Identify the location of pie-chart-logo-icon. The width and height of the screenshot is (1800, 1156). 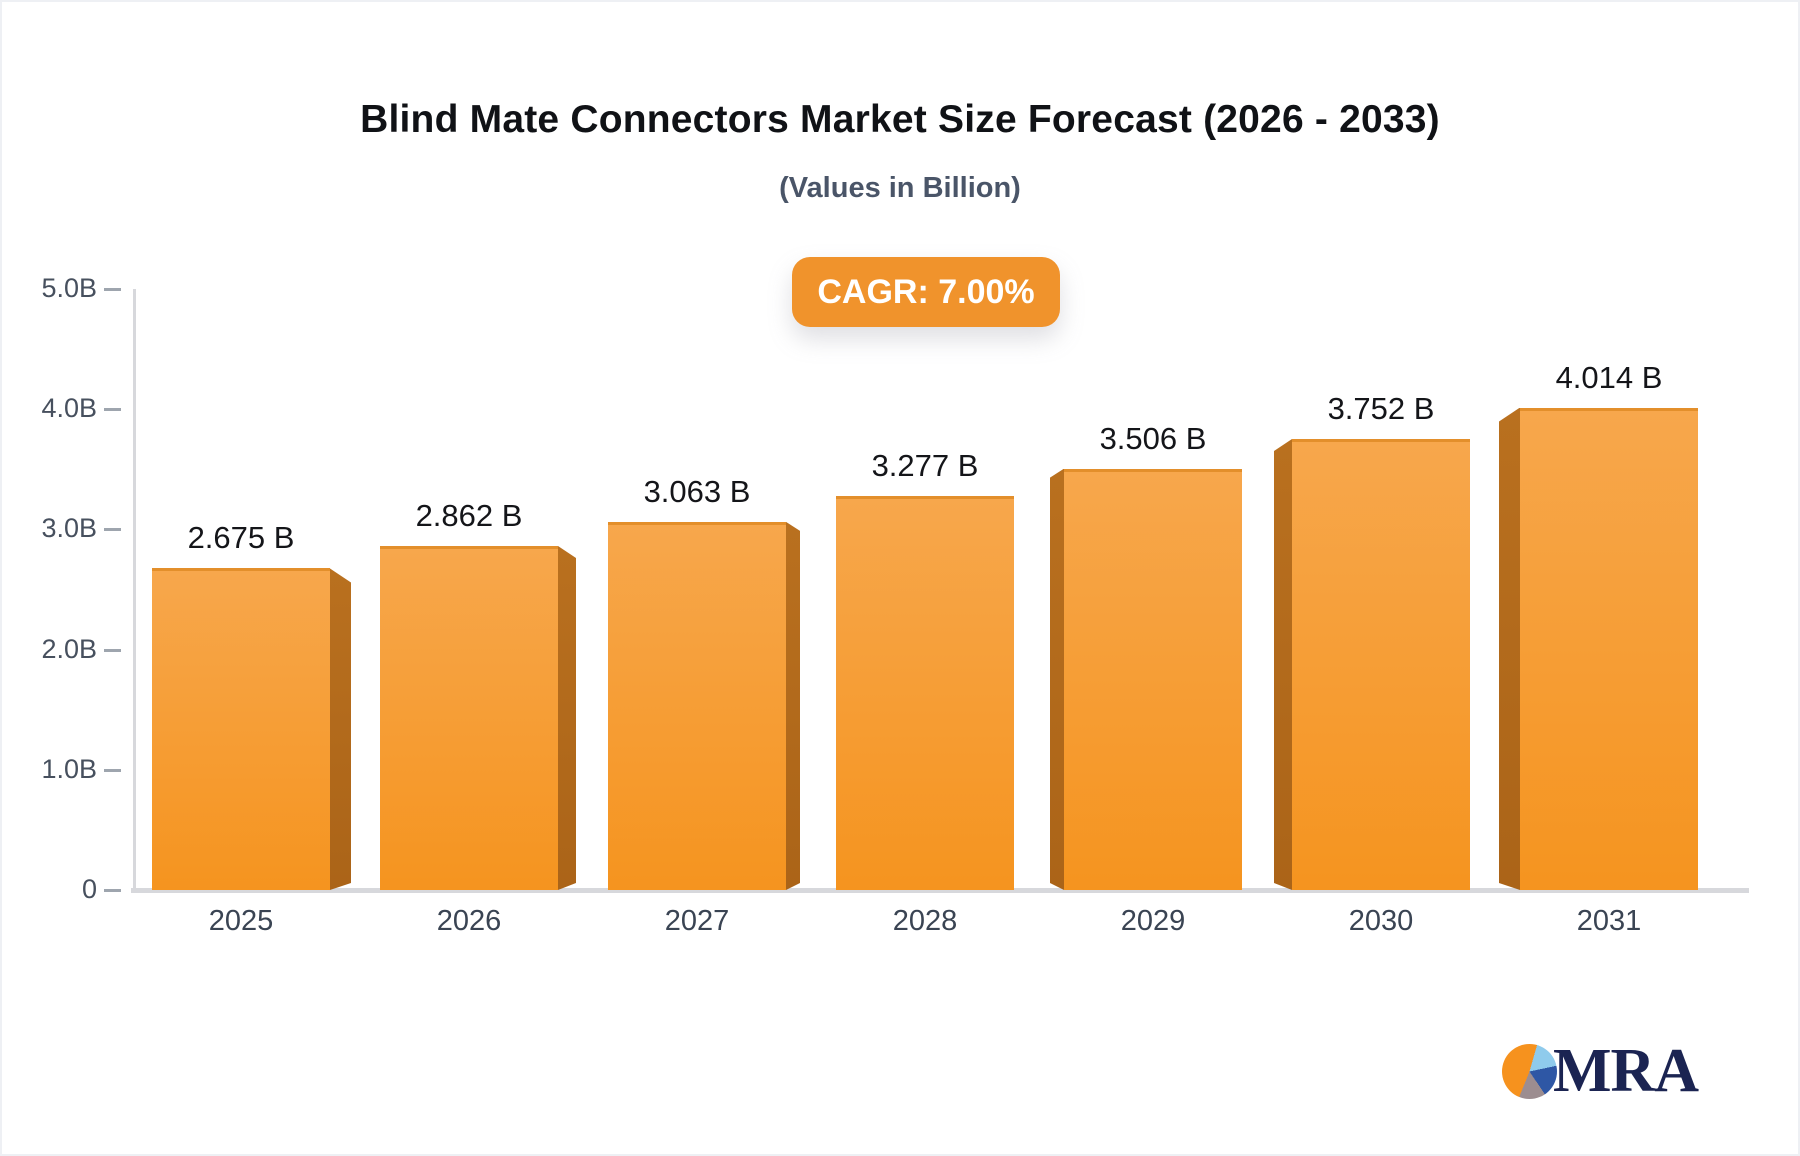
(1529, 1071).